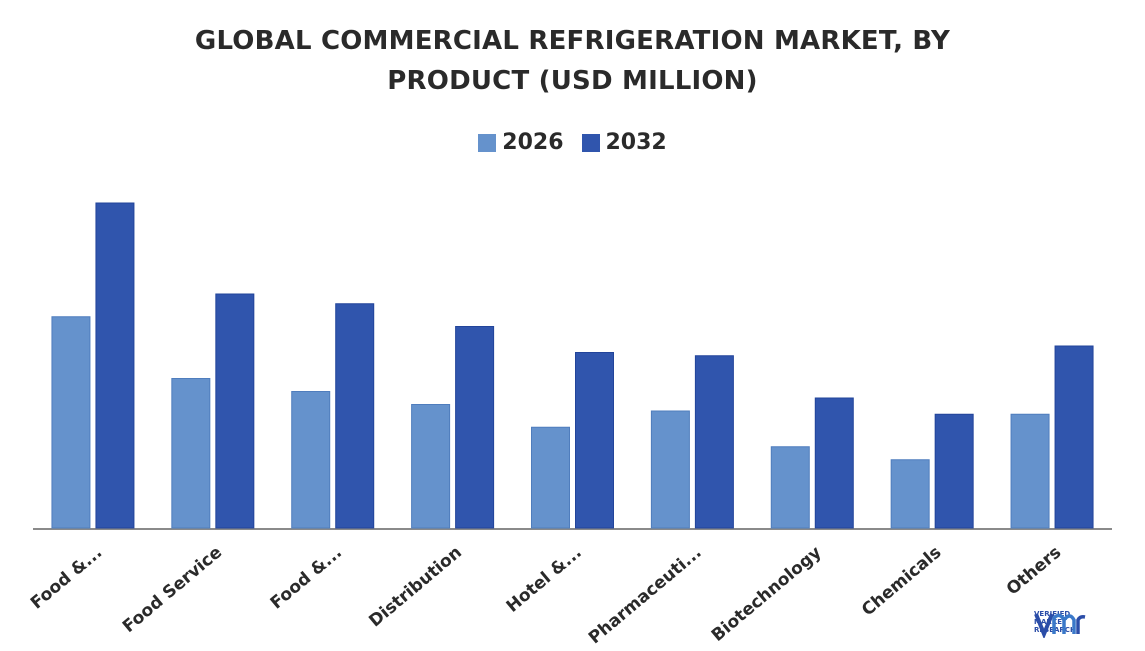  Describe the element at coordinates (533, 142) in the screenshot. I see `legend-label-2026: 2026` at that location.